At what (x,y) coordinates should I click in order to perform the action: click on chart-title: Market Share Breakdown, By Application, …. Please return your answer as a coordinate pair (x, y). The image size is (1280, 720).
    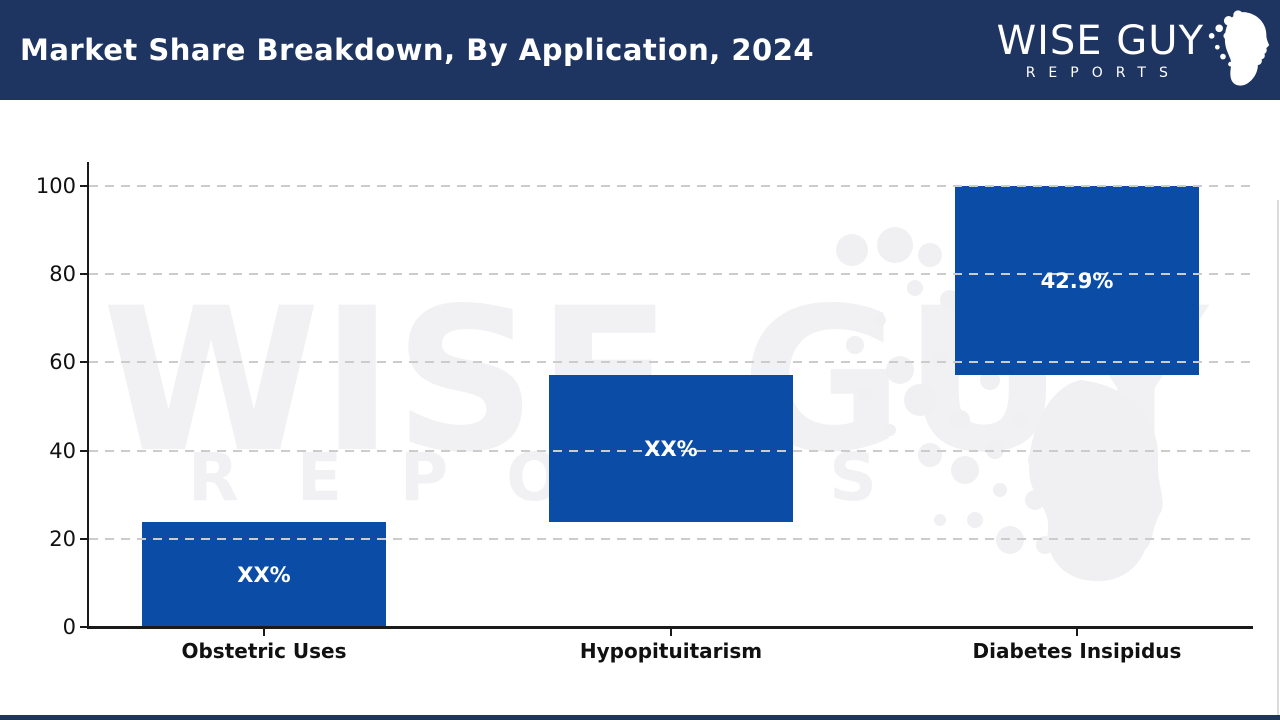
    Looking at the image, I should click on (417, 50).